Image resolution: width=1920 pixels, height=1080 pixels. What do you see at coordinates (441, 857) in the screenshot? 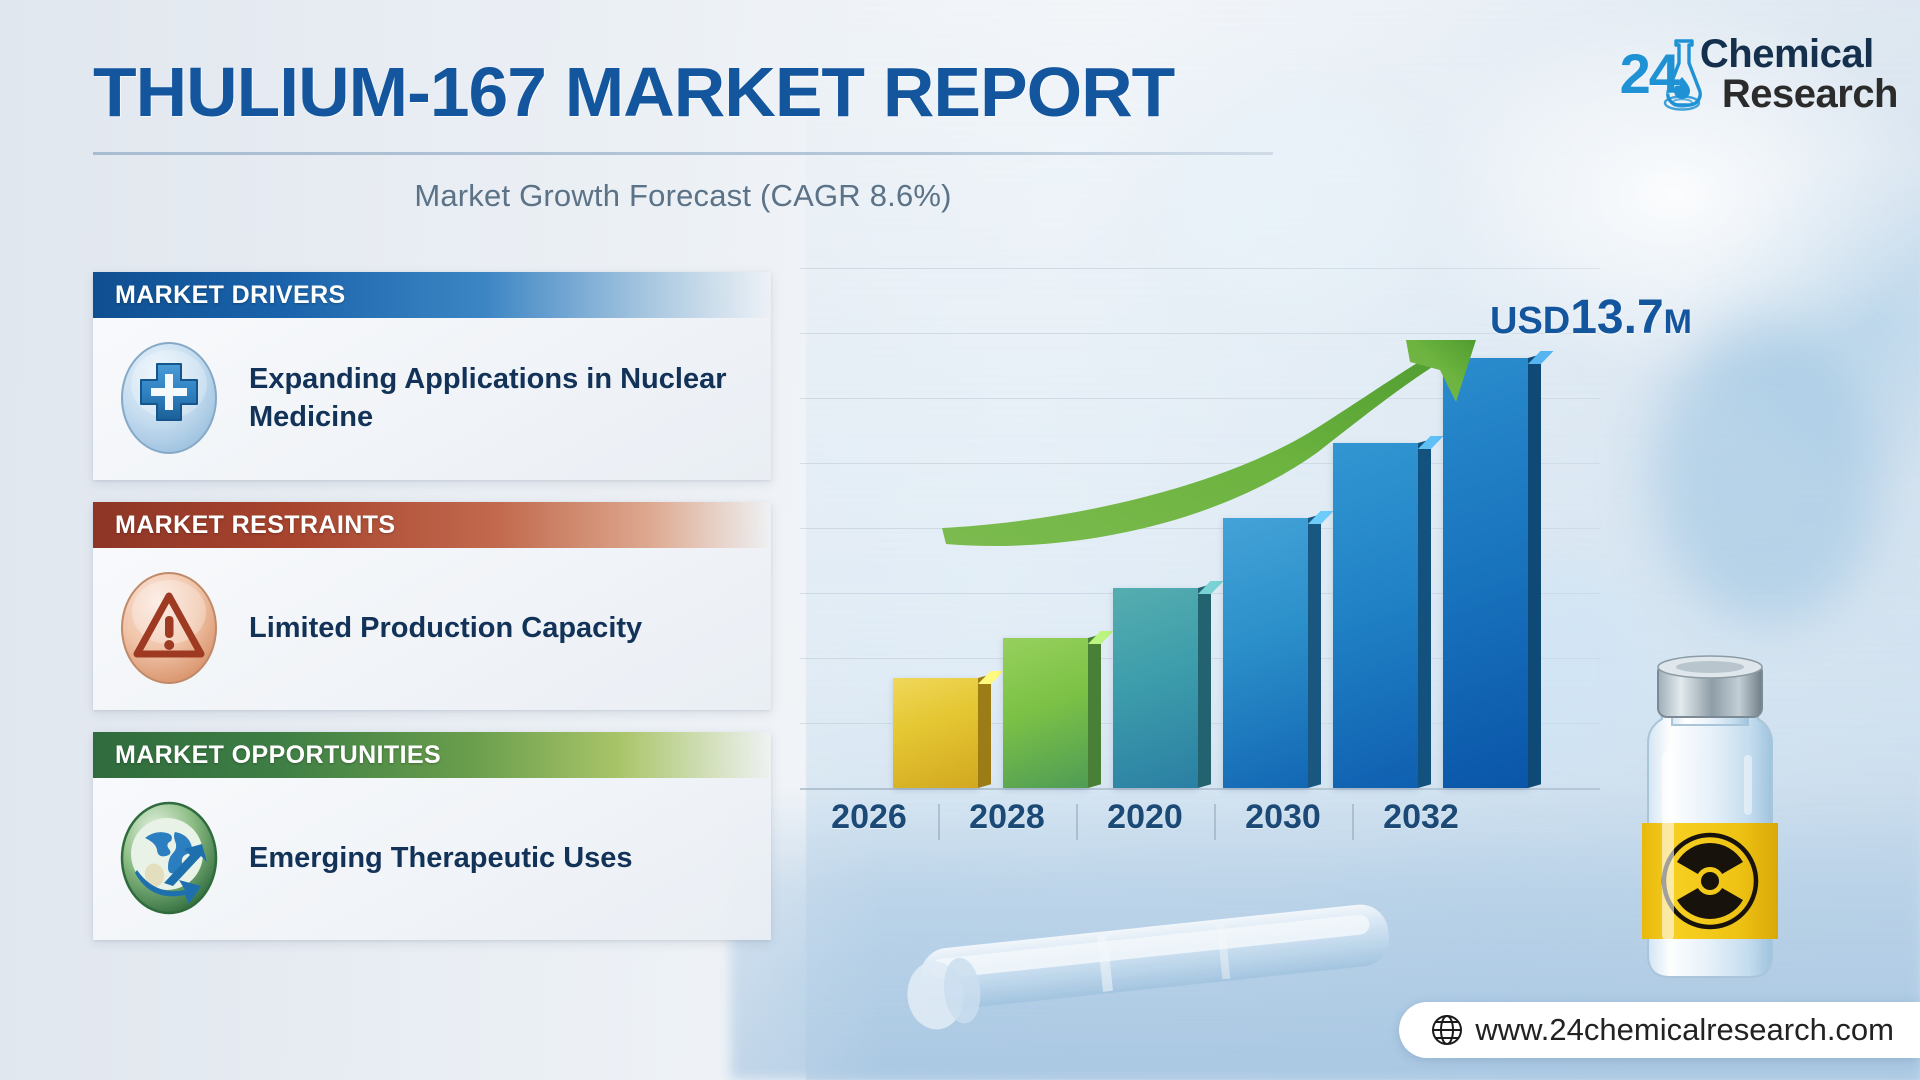
I see `card-text-opportunities: Emerging Therapeutic Uses` at bounding box center [441, 857].